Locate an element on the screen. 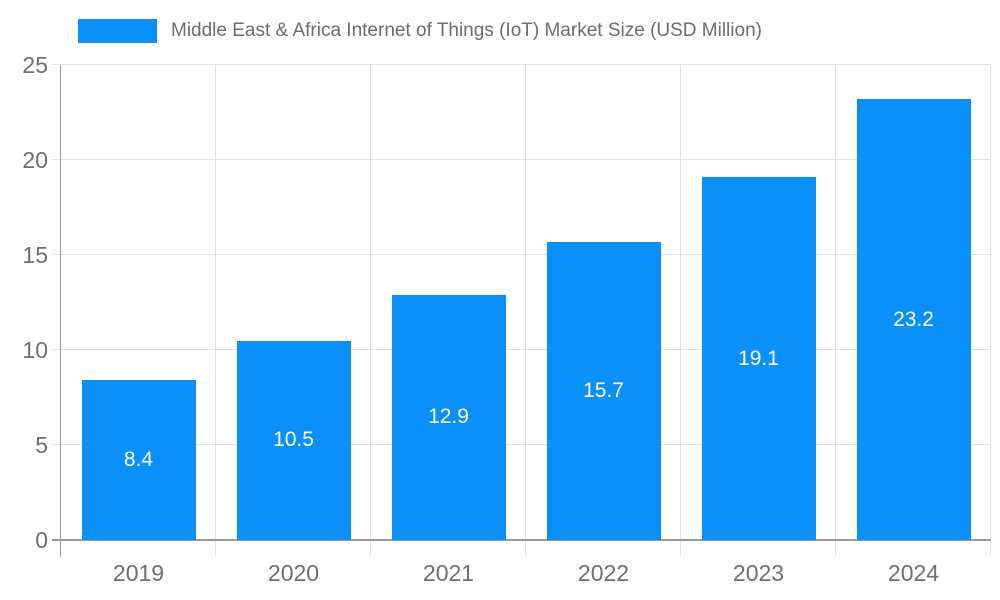 The image size is (1000, 600). bar-value-label: 23.2 is located at coordinates (913, 319).